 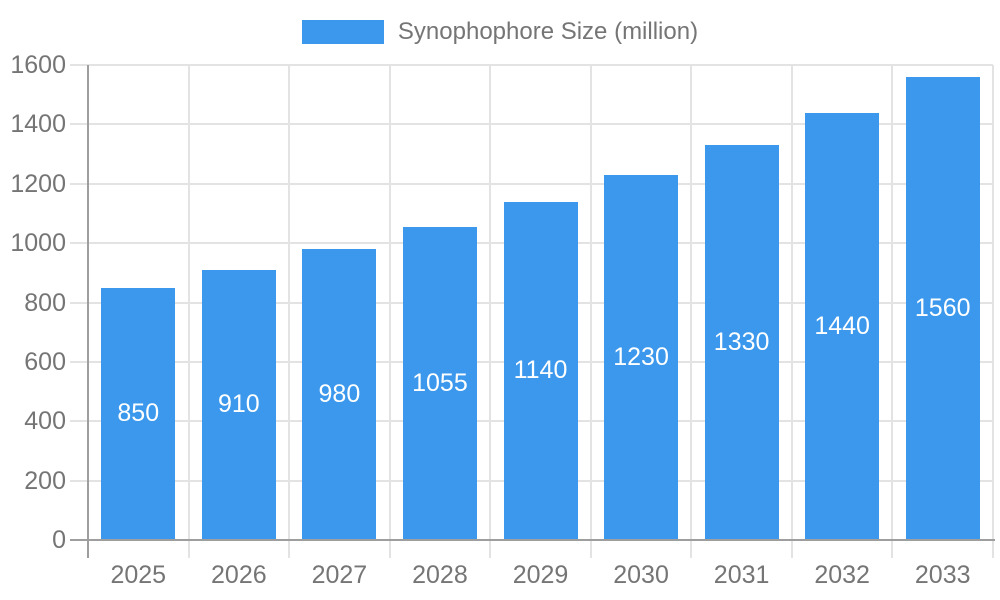 I want to click on bar-value-label: 1140, so click(x=540, y=370).